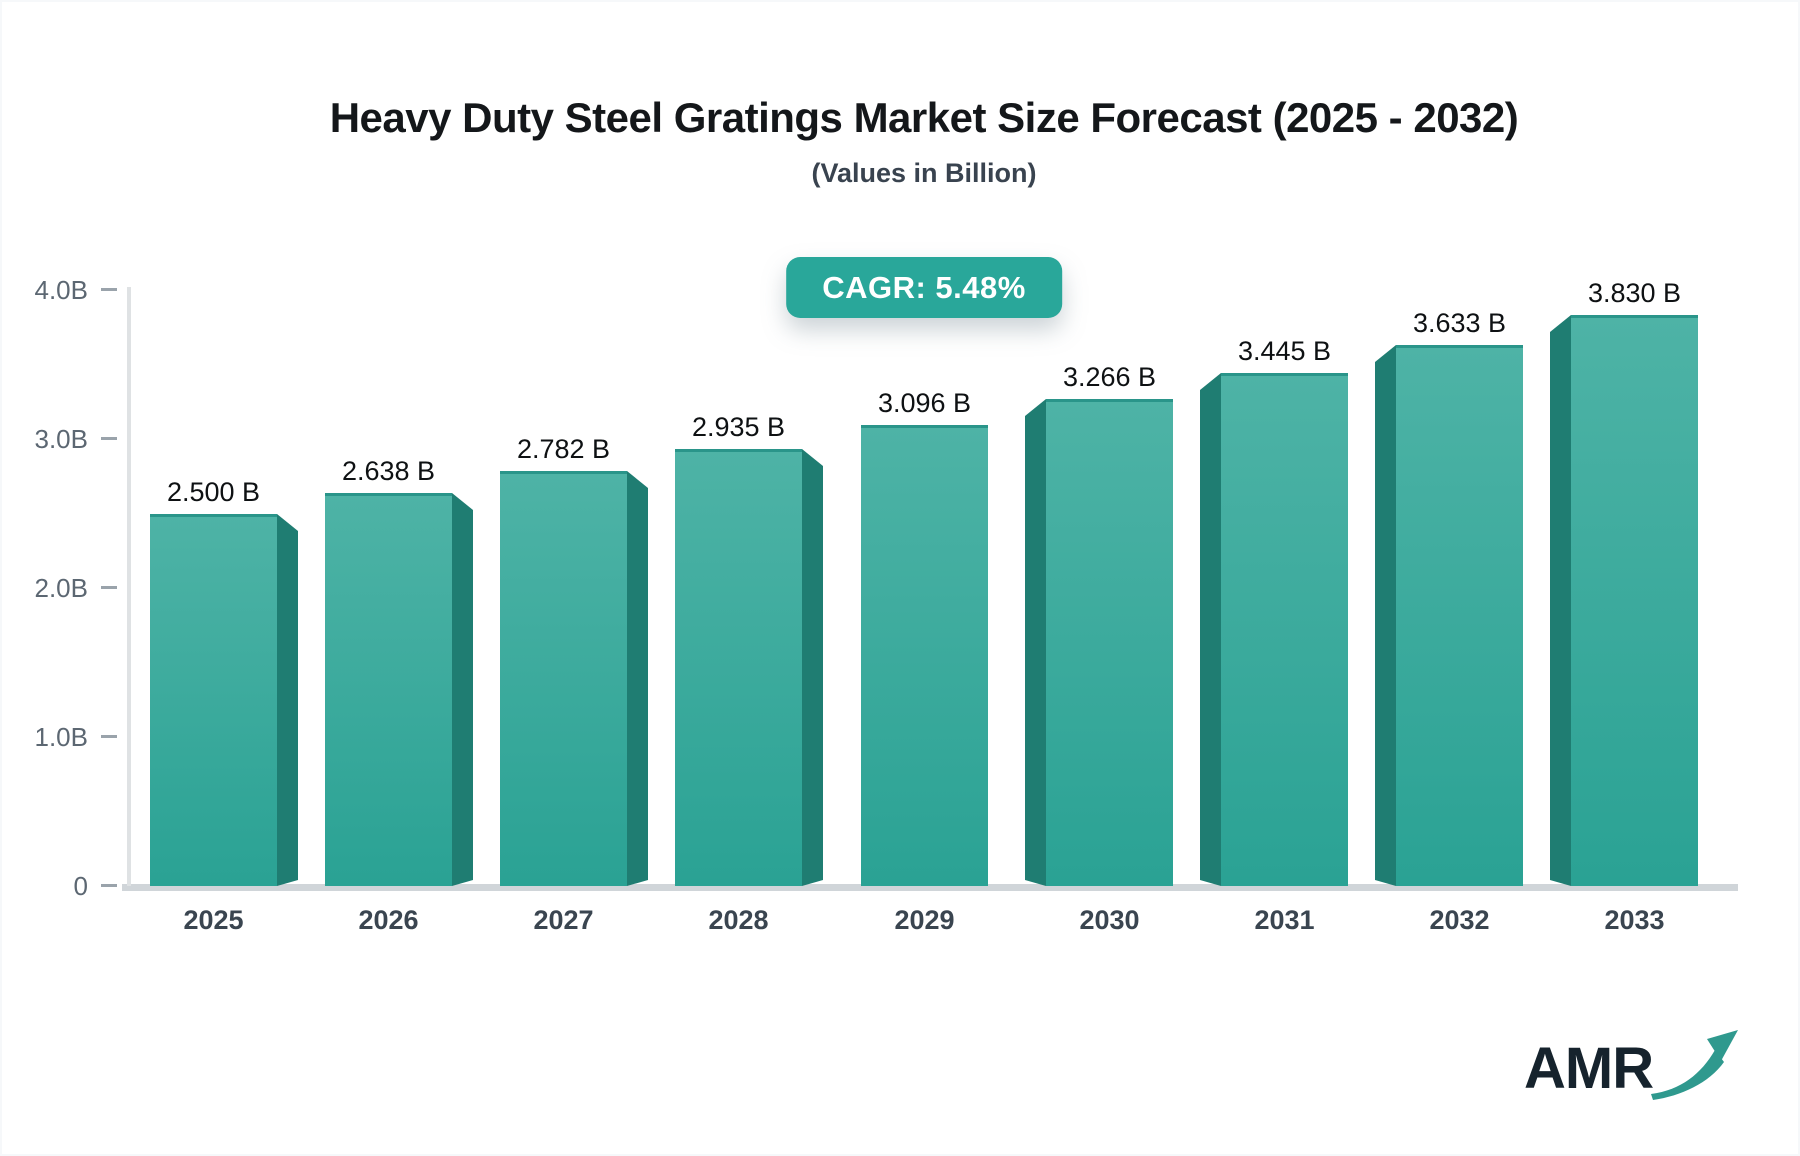  I want to click on bar-value-label: 3.445 B, so click(1284, 351).